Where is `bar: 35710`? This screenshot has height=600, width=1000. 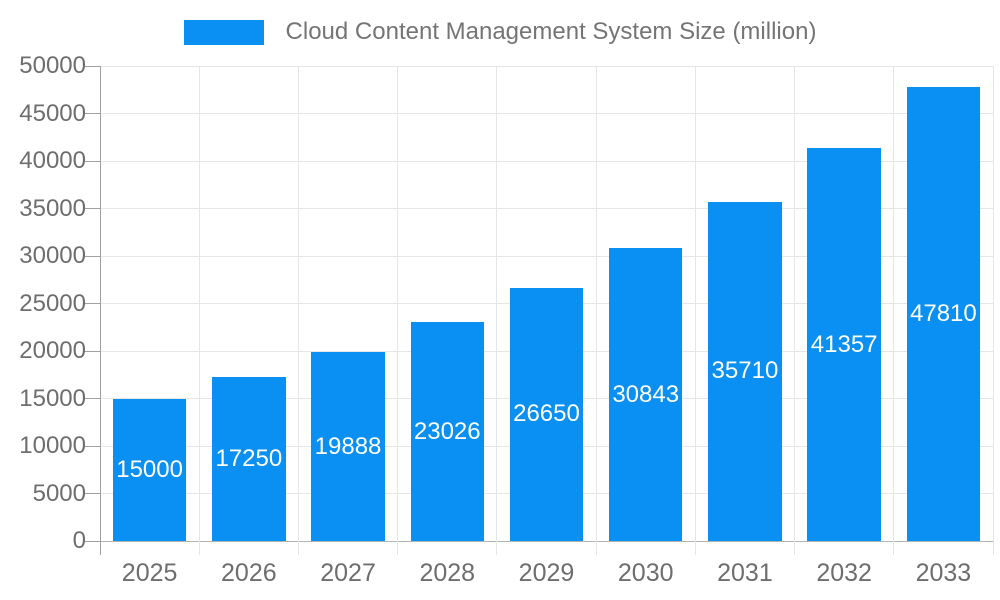
bar: 35710 is located at coordinates (745, 371).